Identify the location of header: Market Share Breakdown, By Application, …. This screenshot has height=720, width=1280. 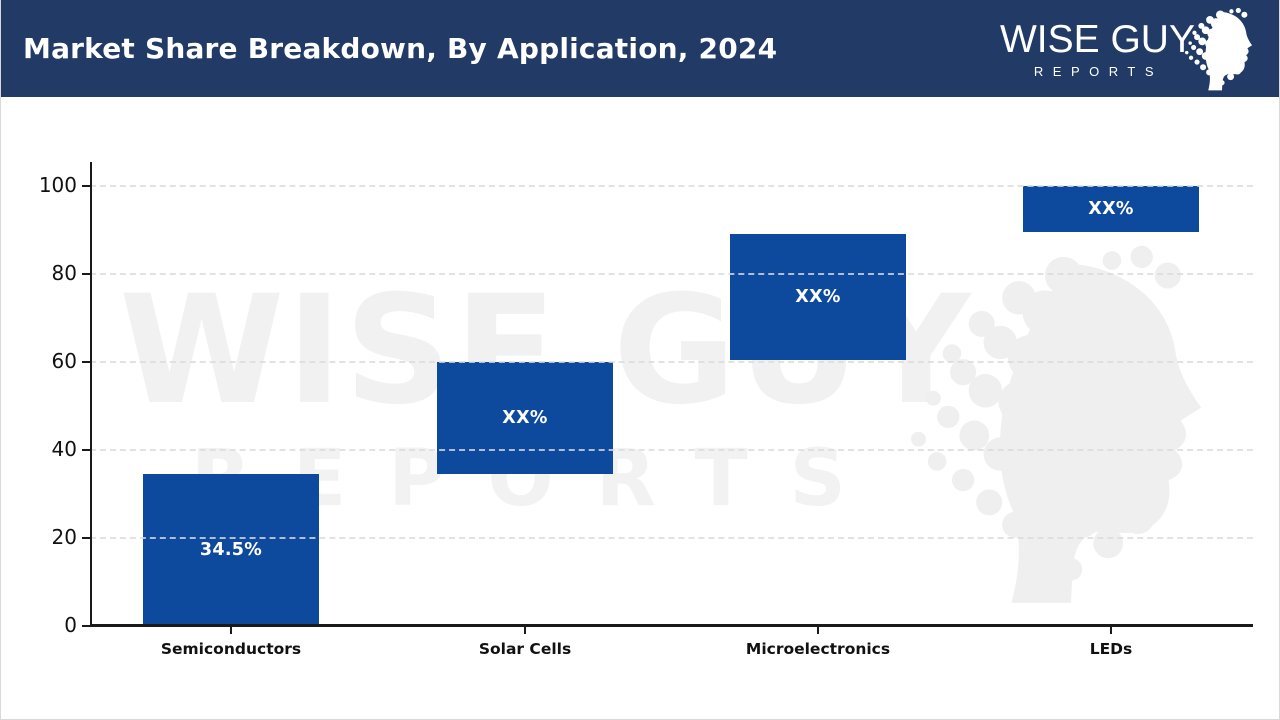
(640, 48).